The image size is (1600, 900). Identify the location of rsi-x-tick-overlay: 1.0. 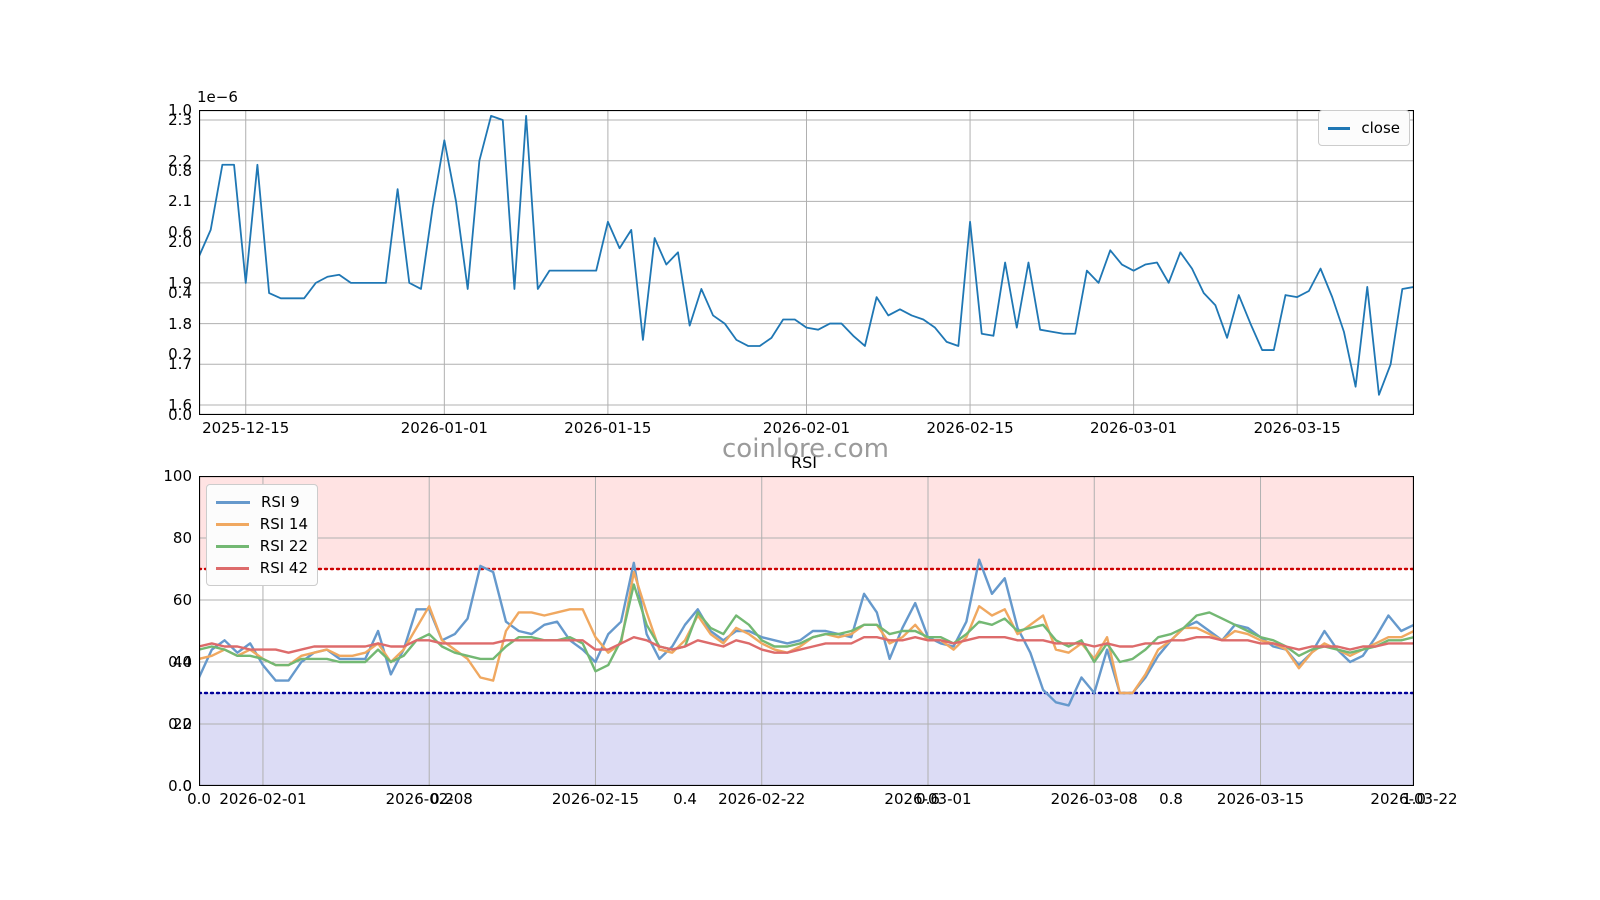
(1414, 799).